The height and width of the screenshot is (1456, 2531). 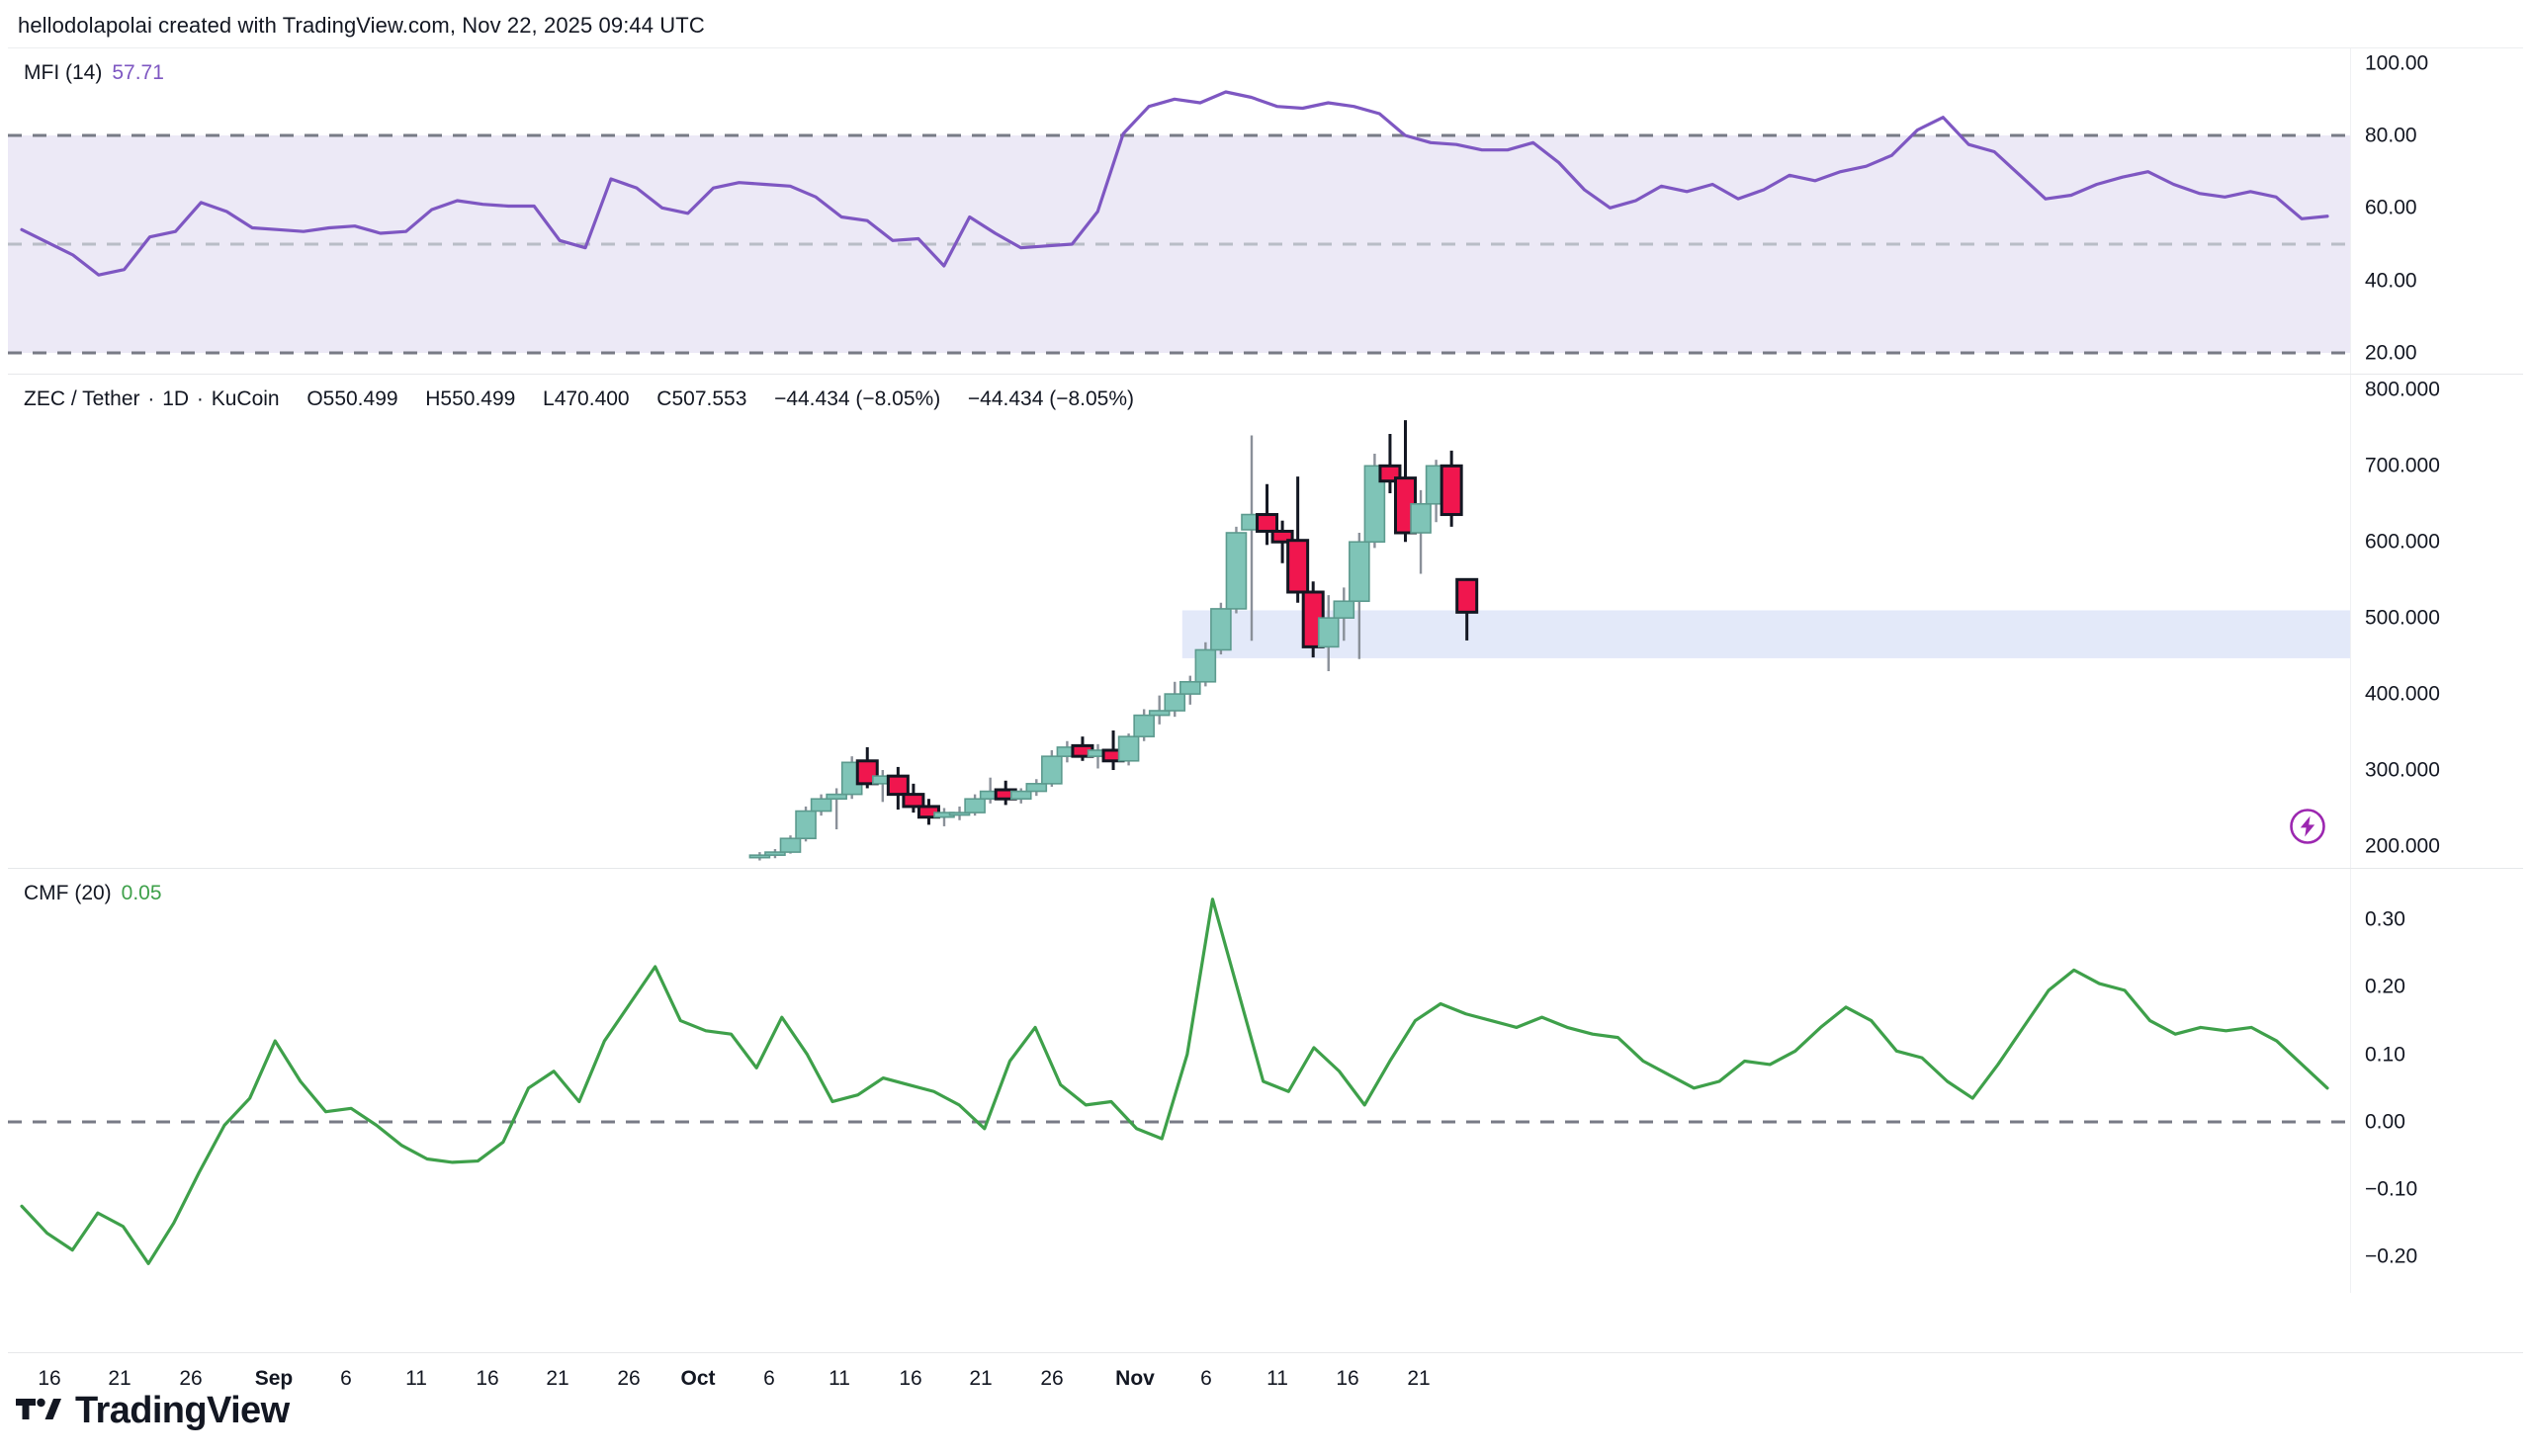 I want to click on time-axis: 16 21 26 Sep 6 11 16 21 26 Oct 6 11 16 21 26 Nov 6 11 16 21, so click(x=1265, y=1378).